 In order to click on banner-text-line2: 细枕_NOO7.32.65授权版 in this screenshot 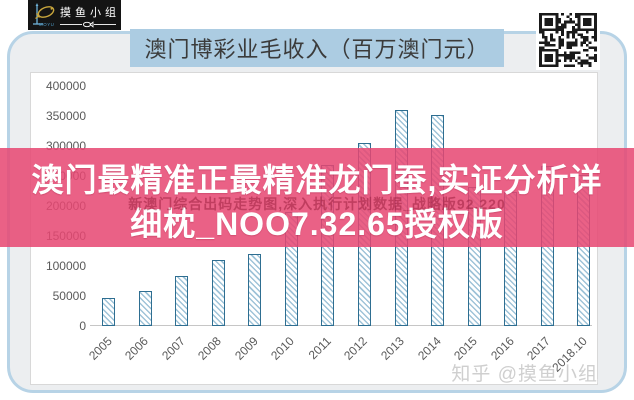, I will do `click(317, 224)`.